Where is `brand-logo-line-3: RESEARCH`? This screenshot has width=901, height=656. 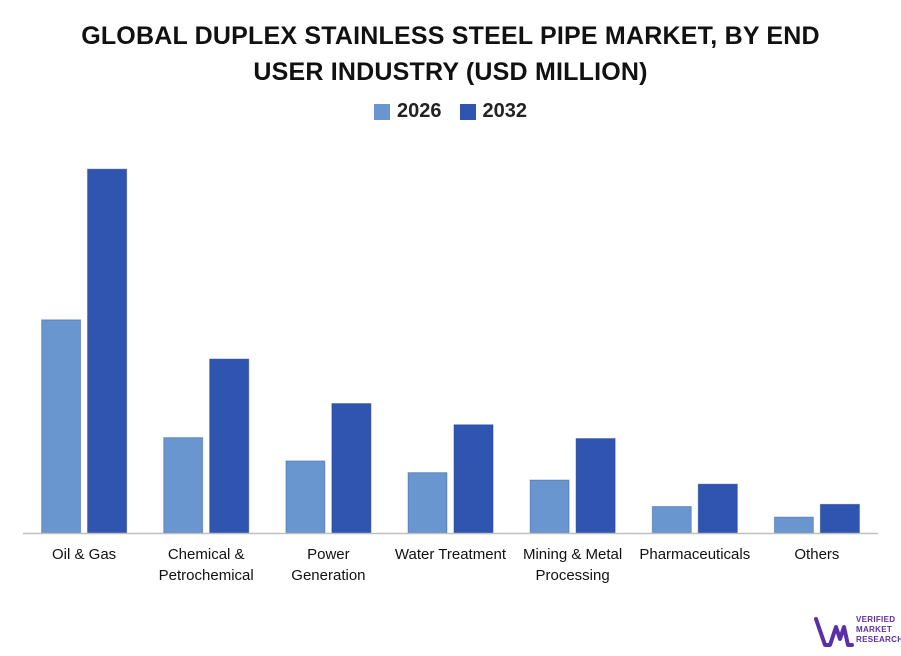 brand-logo-line-3: RESEARCH is located at coordinates (878, 639).